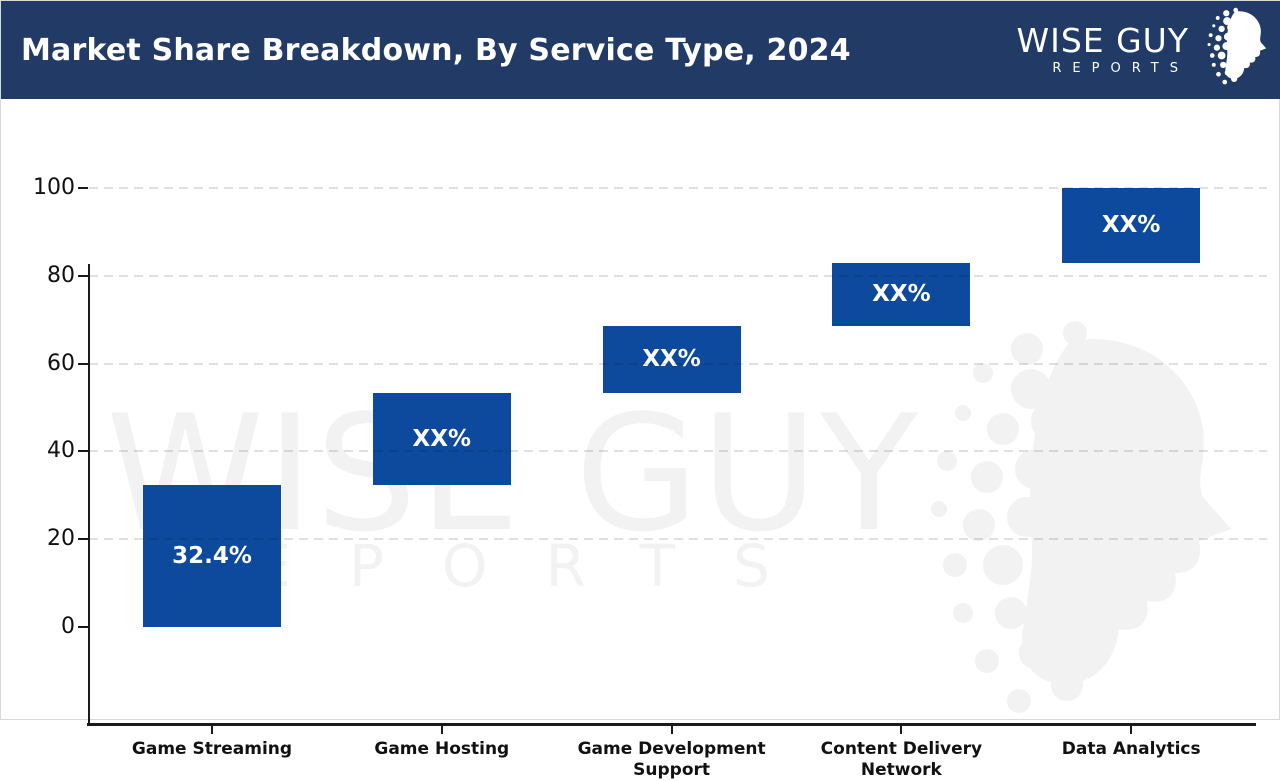 The height and width of the screenshot is (781, 1280). What do you see at coordinates (901, 759) in the screenshot?
I see `x-category-label: Content Delivery Network` at bounding box center [901, 759].